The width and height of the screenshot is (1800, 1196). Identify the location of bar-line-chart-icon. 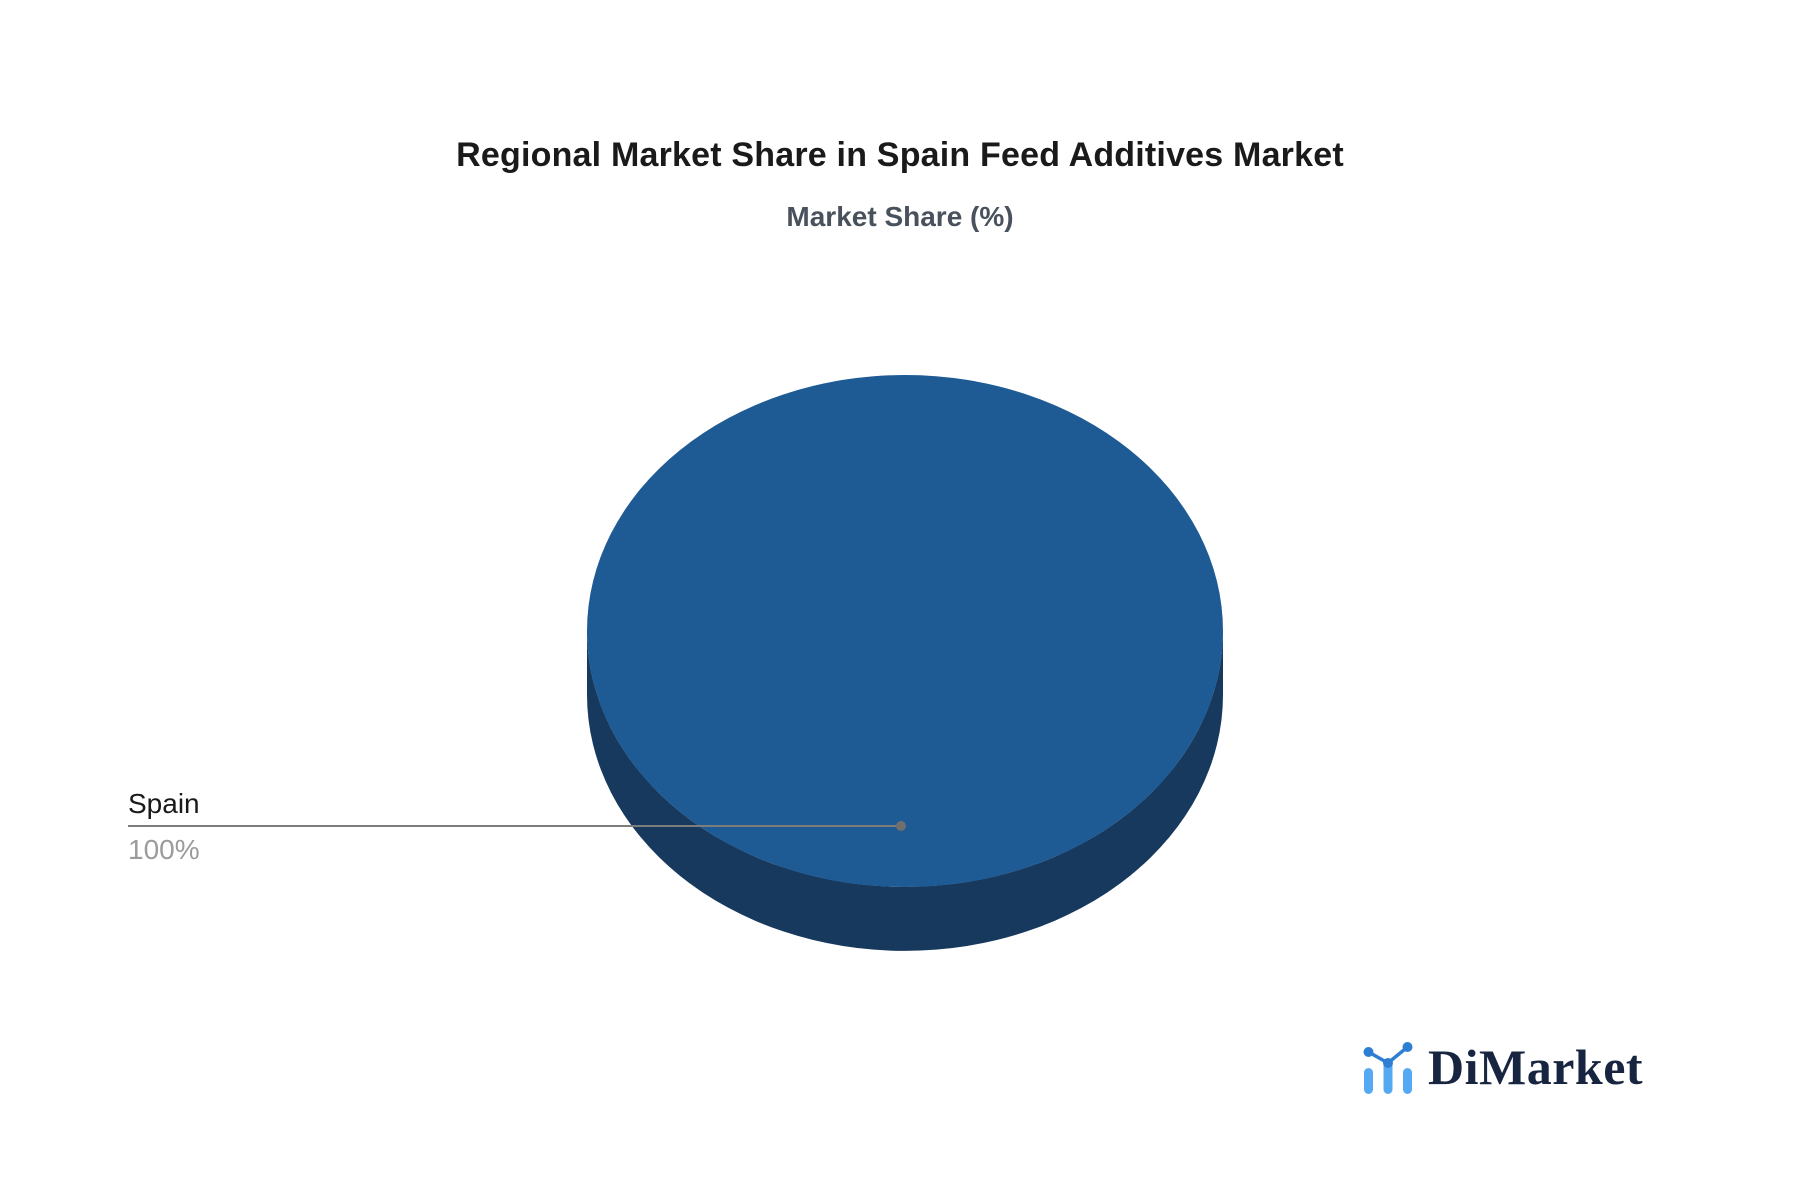
(1388, 1068).